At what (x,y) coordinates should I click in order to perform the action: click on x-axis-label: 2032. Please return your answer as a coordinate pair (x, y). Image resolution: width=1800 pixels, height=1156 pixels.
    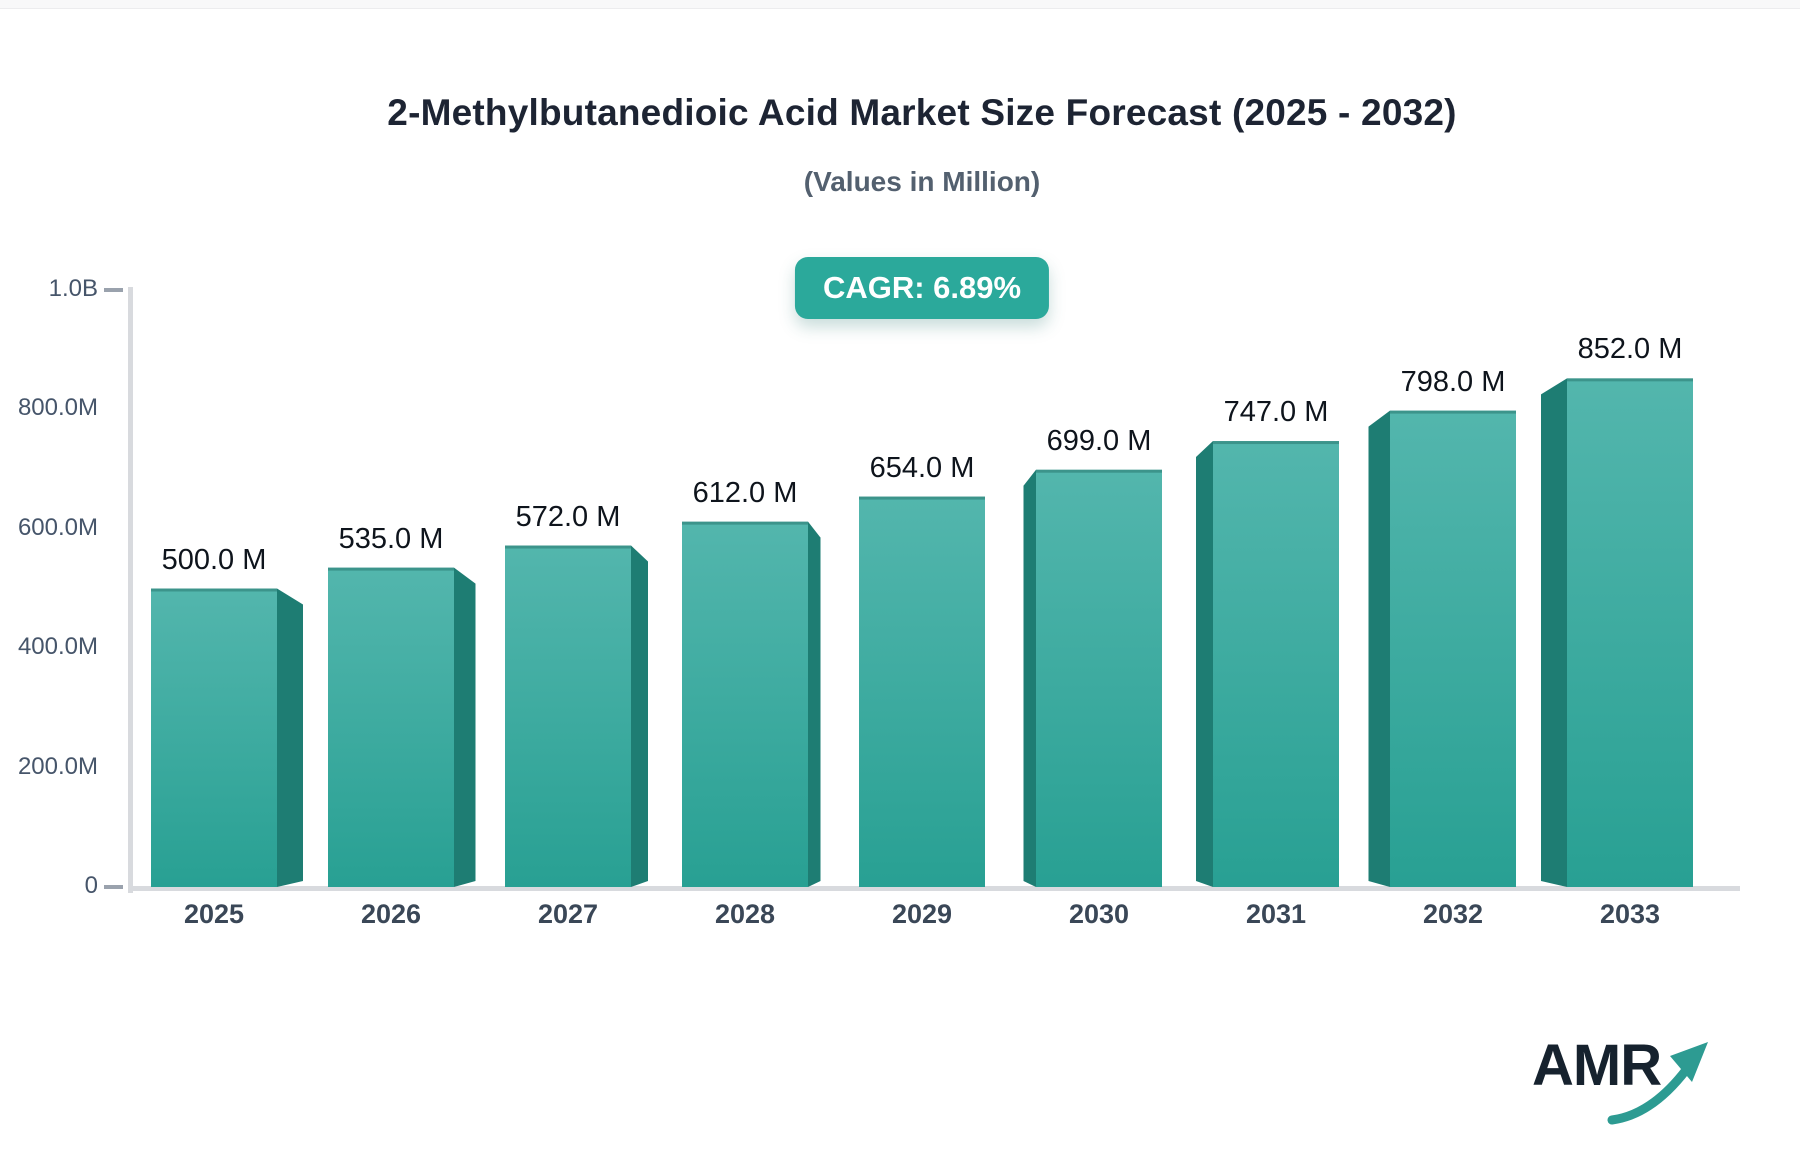
    Looking at the image, I should click on (1453, 914).